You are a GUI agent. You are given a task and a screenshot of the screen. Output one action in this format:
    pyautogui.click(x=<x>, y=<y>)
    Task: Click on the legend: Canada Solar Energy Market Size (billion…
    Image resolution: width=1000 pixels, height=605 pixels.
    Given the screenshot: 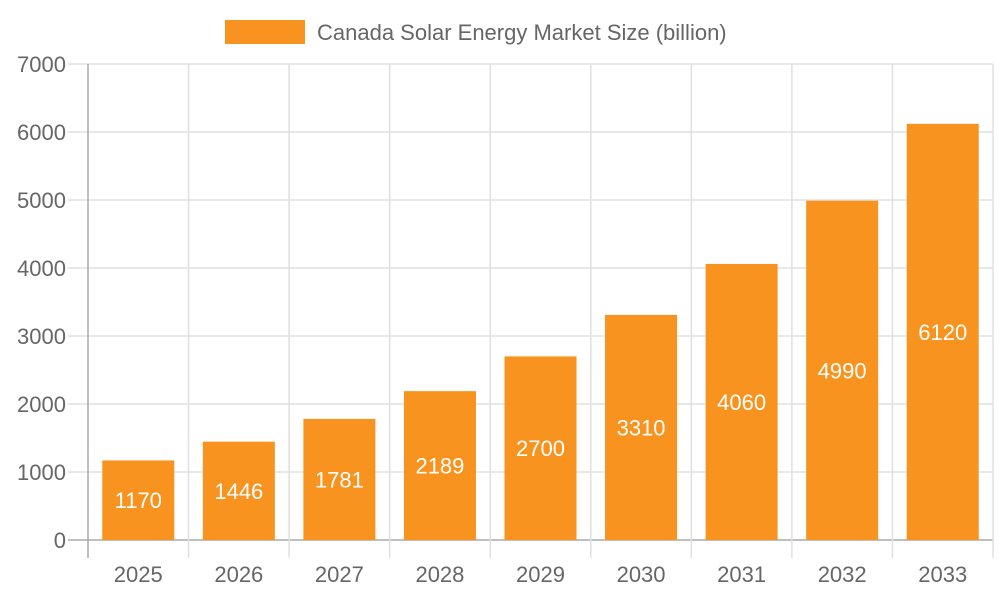 What is the action you would take?
    pyautogui.click(x=476, y=32)
    